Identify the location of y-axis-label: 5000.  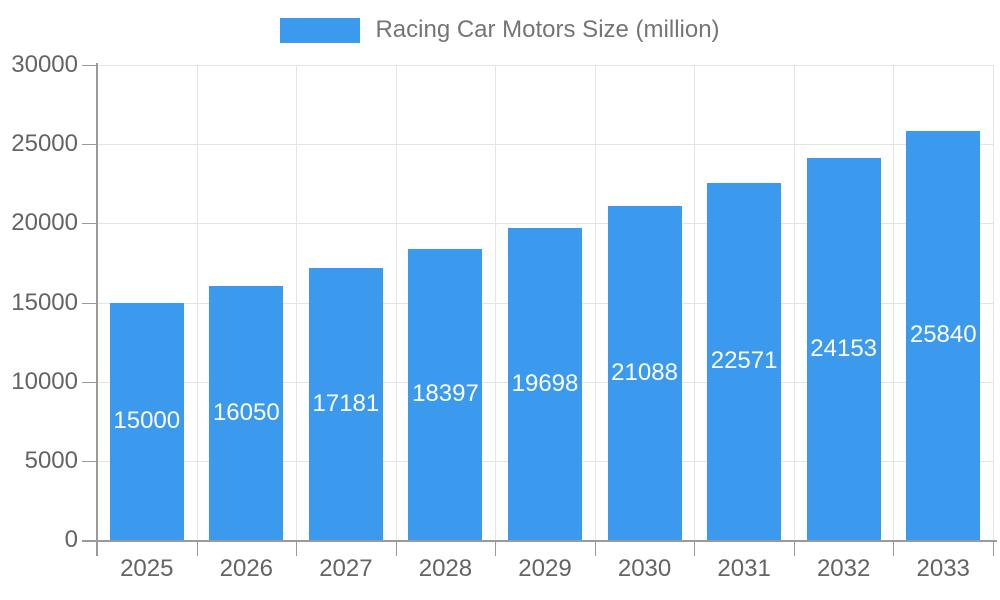
(51, 460).